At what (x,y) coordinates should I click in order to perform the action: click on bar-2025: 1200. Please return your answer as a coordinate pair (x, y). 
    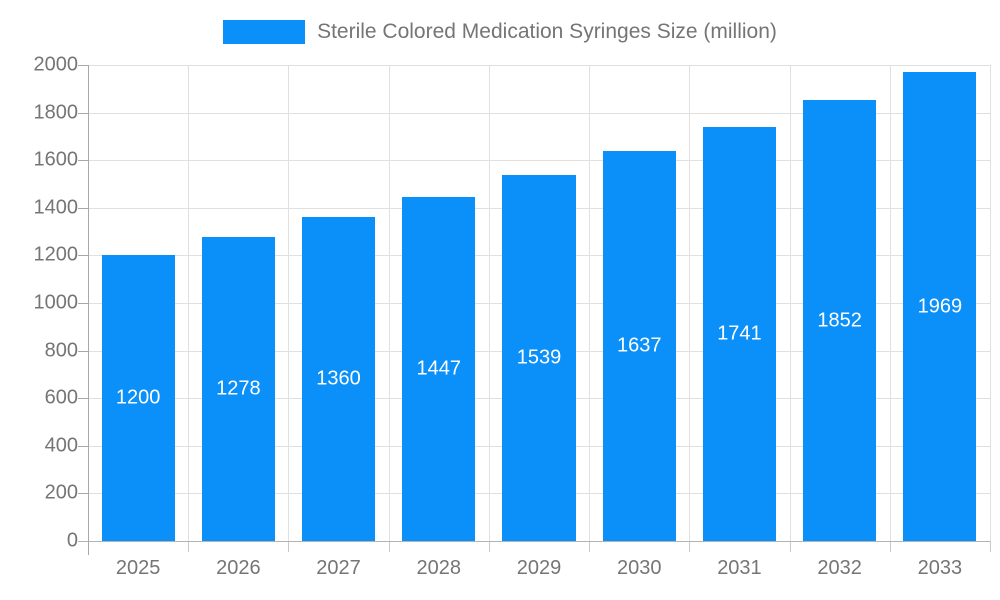
    Looking at the image, I should click on (138, 398).